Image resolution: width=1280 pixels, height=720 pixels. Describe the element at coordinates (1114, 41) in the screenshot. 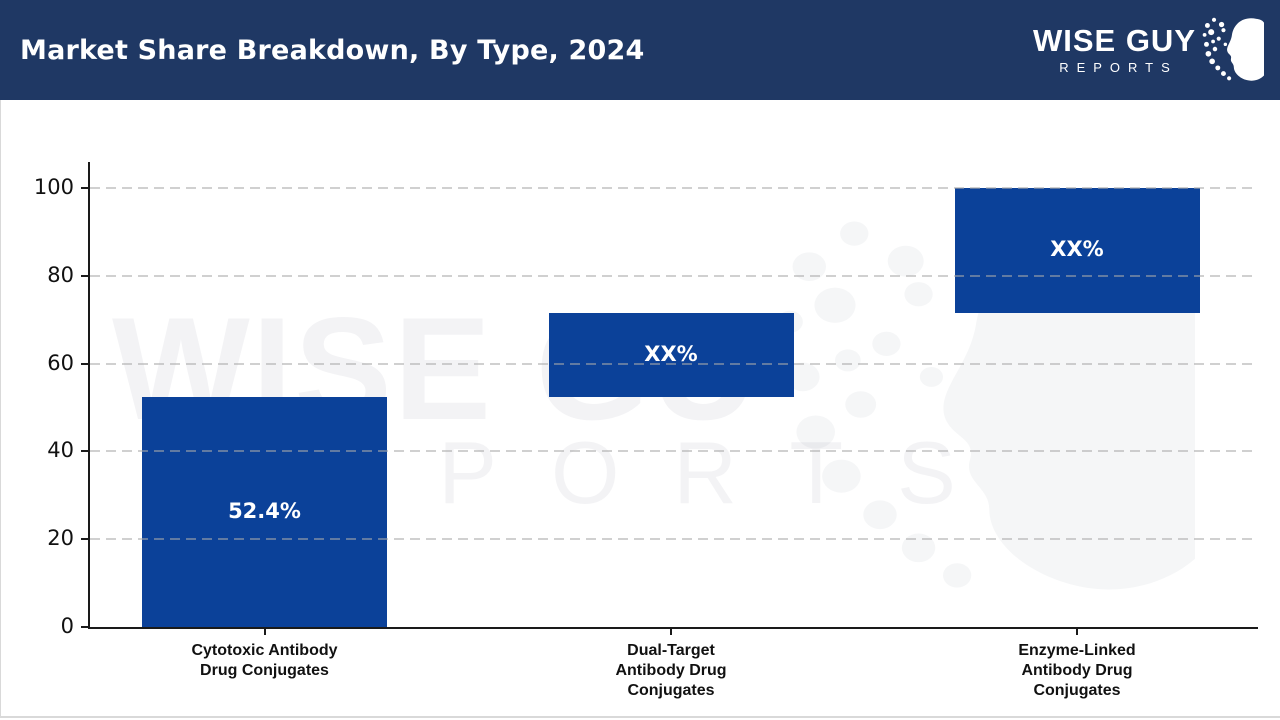

I see `logo-wordmark: WISE GUY` at that location.